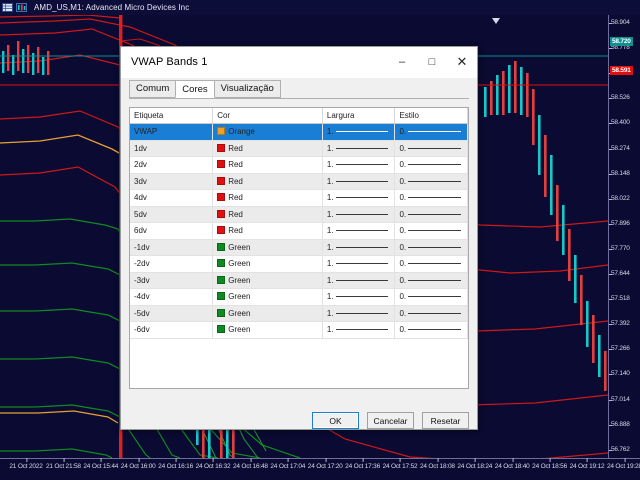  What do you see at coordinates (390, 420) in the screenshot?
I see `cancel-button: Cancelar` at bounding box center [390, 420].